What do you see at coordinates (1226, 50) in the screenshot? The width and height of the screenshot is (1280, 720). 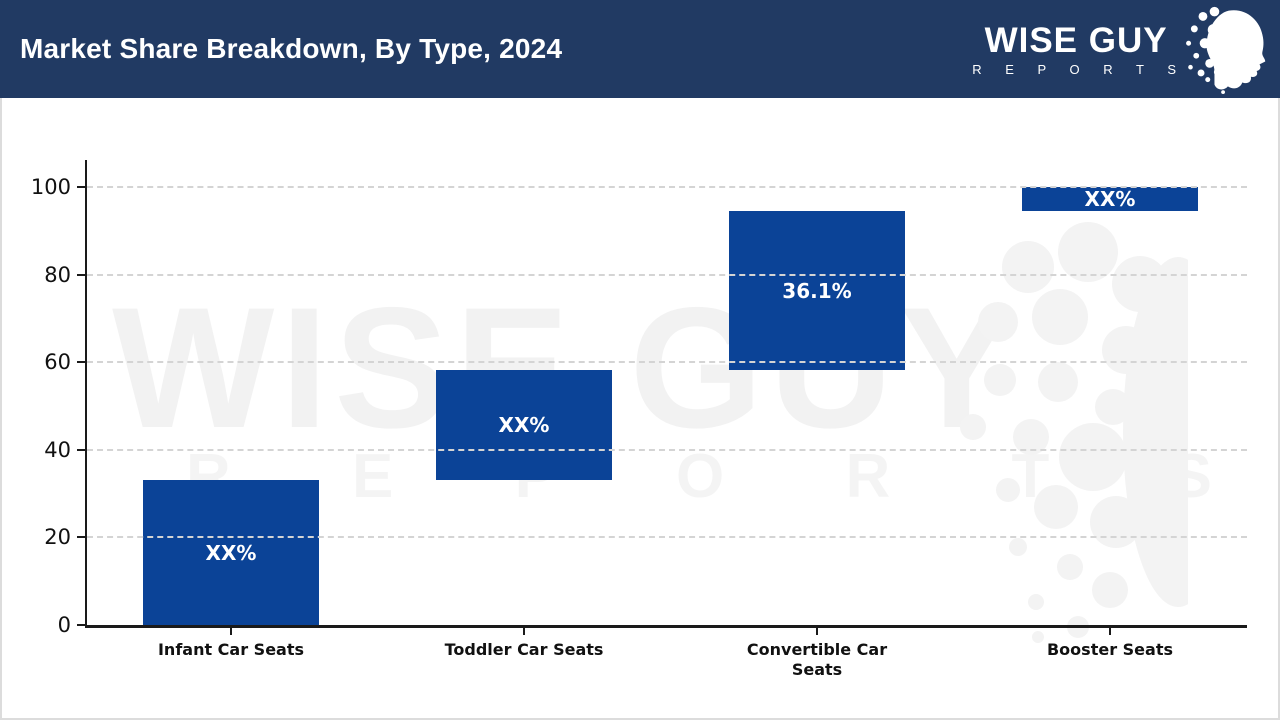 I see `wiseguy-head-logo-icon` at bounding box center [1226, 50].